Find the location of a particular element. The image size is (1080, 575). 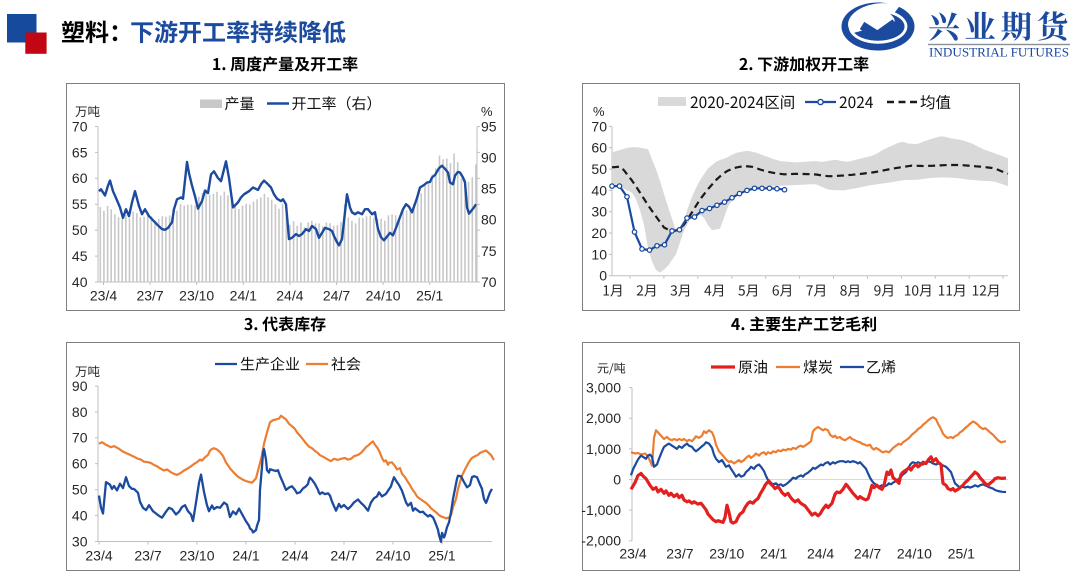

svg-text: 75 is located at coordinates (489, 251).